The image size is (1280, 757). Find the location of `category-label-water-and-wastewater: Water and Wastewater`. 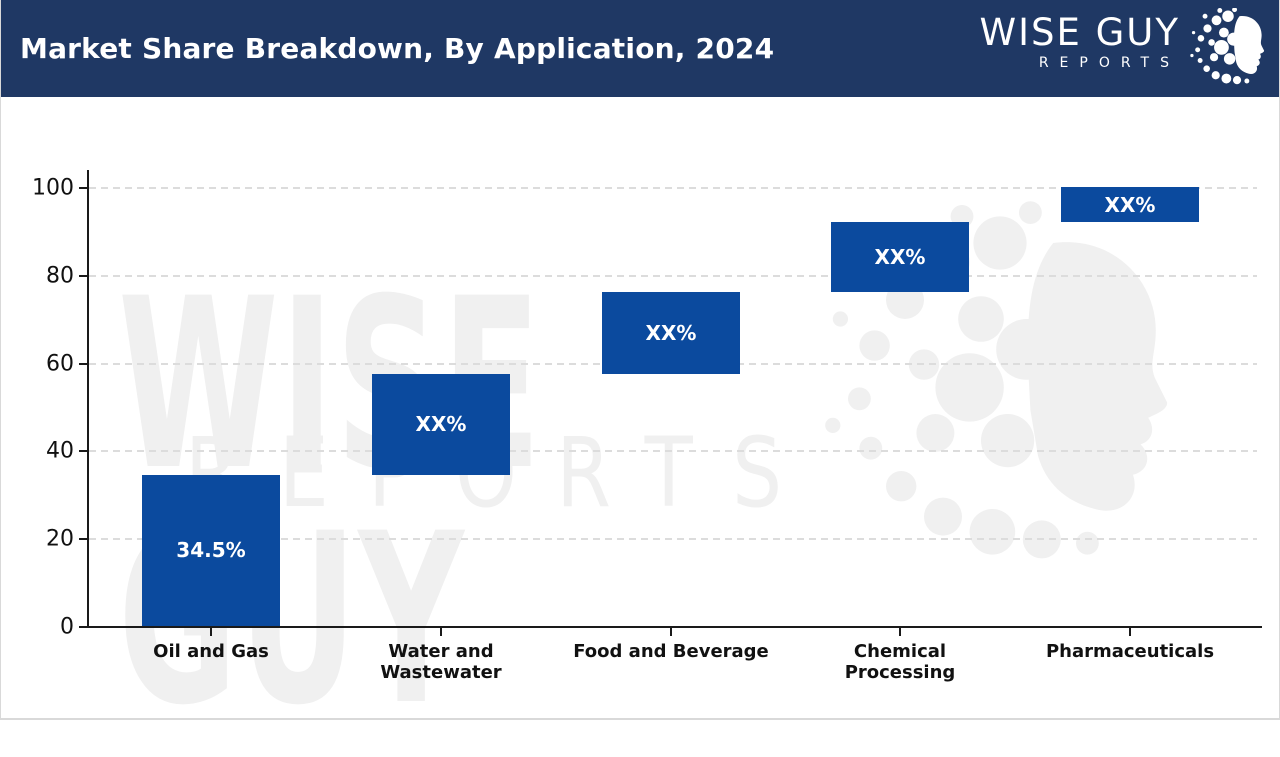

category-label-water-and-wastewater: Water and Wastewater is located at coordinates (441, 662).